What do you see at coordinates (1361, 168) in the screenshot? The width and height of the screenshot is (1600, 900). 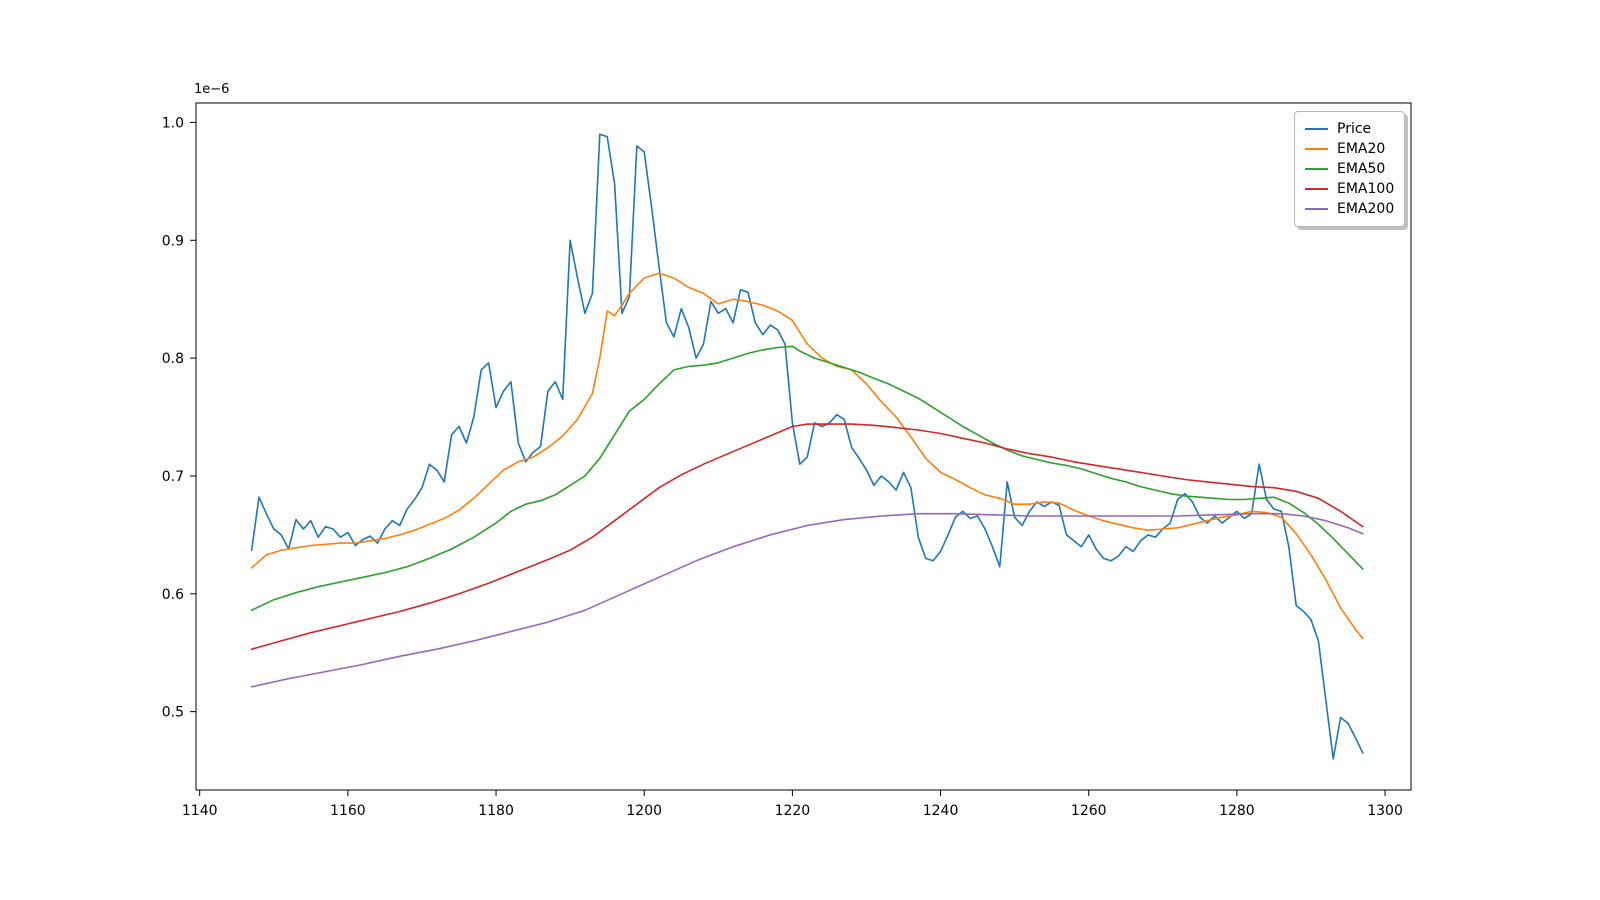 I see `legend-label: EMA50` at bounding box center [1361, 168].